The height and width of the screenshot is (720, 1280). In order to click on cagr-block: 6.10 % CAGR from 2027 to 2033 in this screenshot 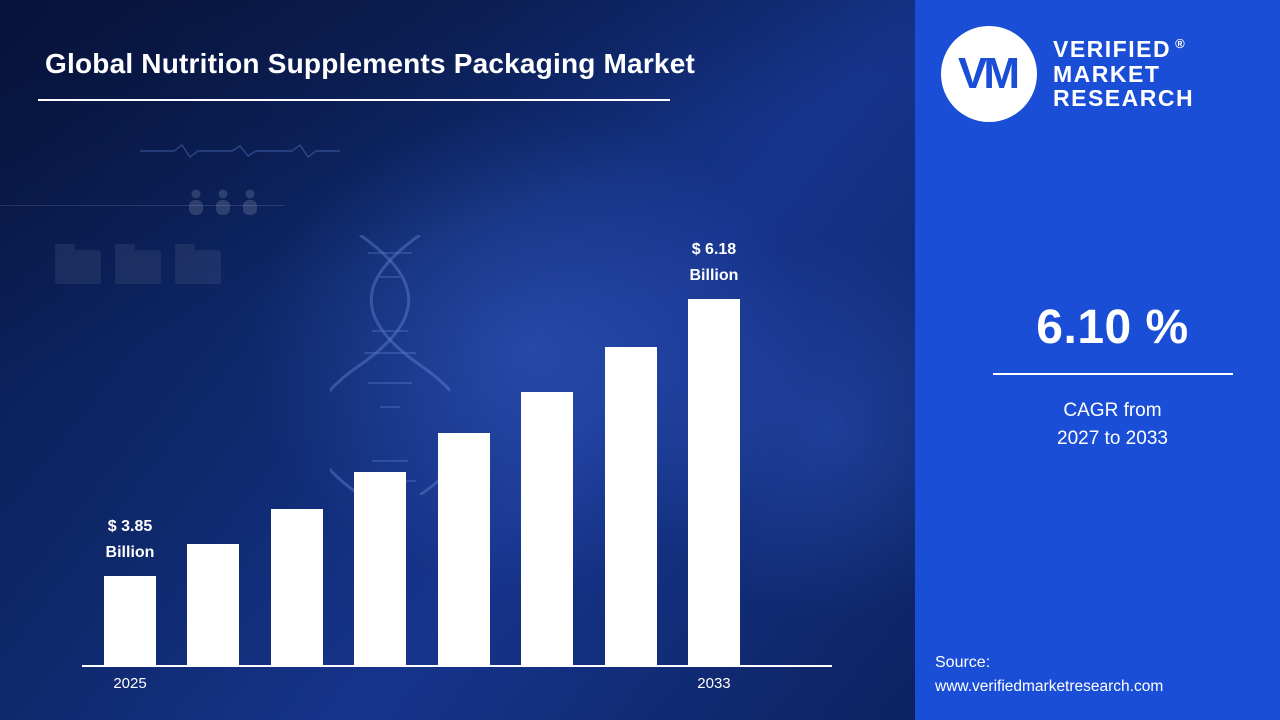, I will do `click(1112, 376)`.